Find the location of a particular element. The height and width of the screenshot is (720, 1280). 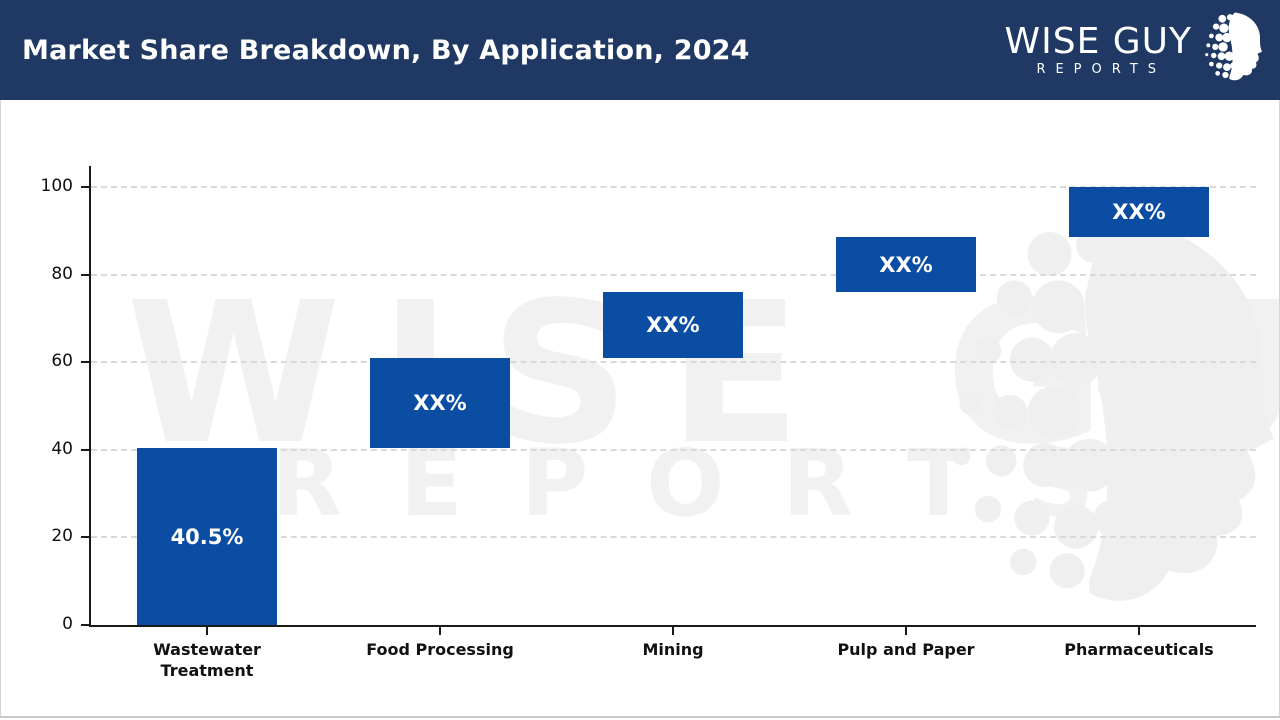

y-tick-label-100: 100 is located at coordinates (56, 186).